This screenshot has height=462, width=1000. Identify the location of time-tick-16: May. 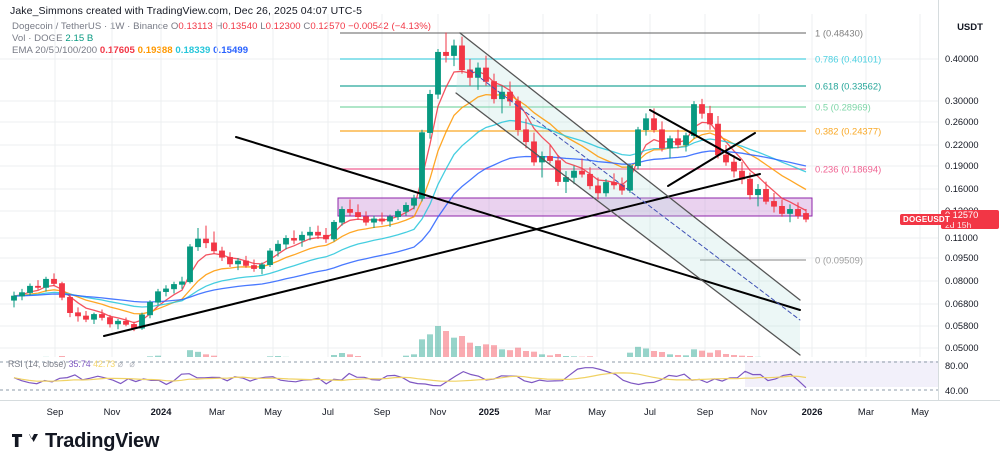
(920, 411).